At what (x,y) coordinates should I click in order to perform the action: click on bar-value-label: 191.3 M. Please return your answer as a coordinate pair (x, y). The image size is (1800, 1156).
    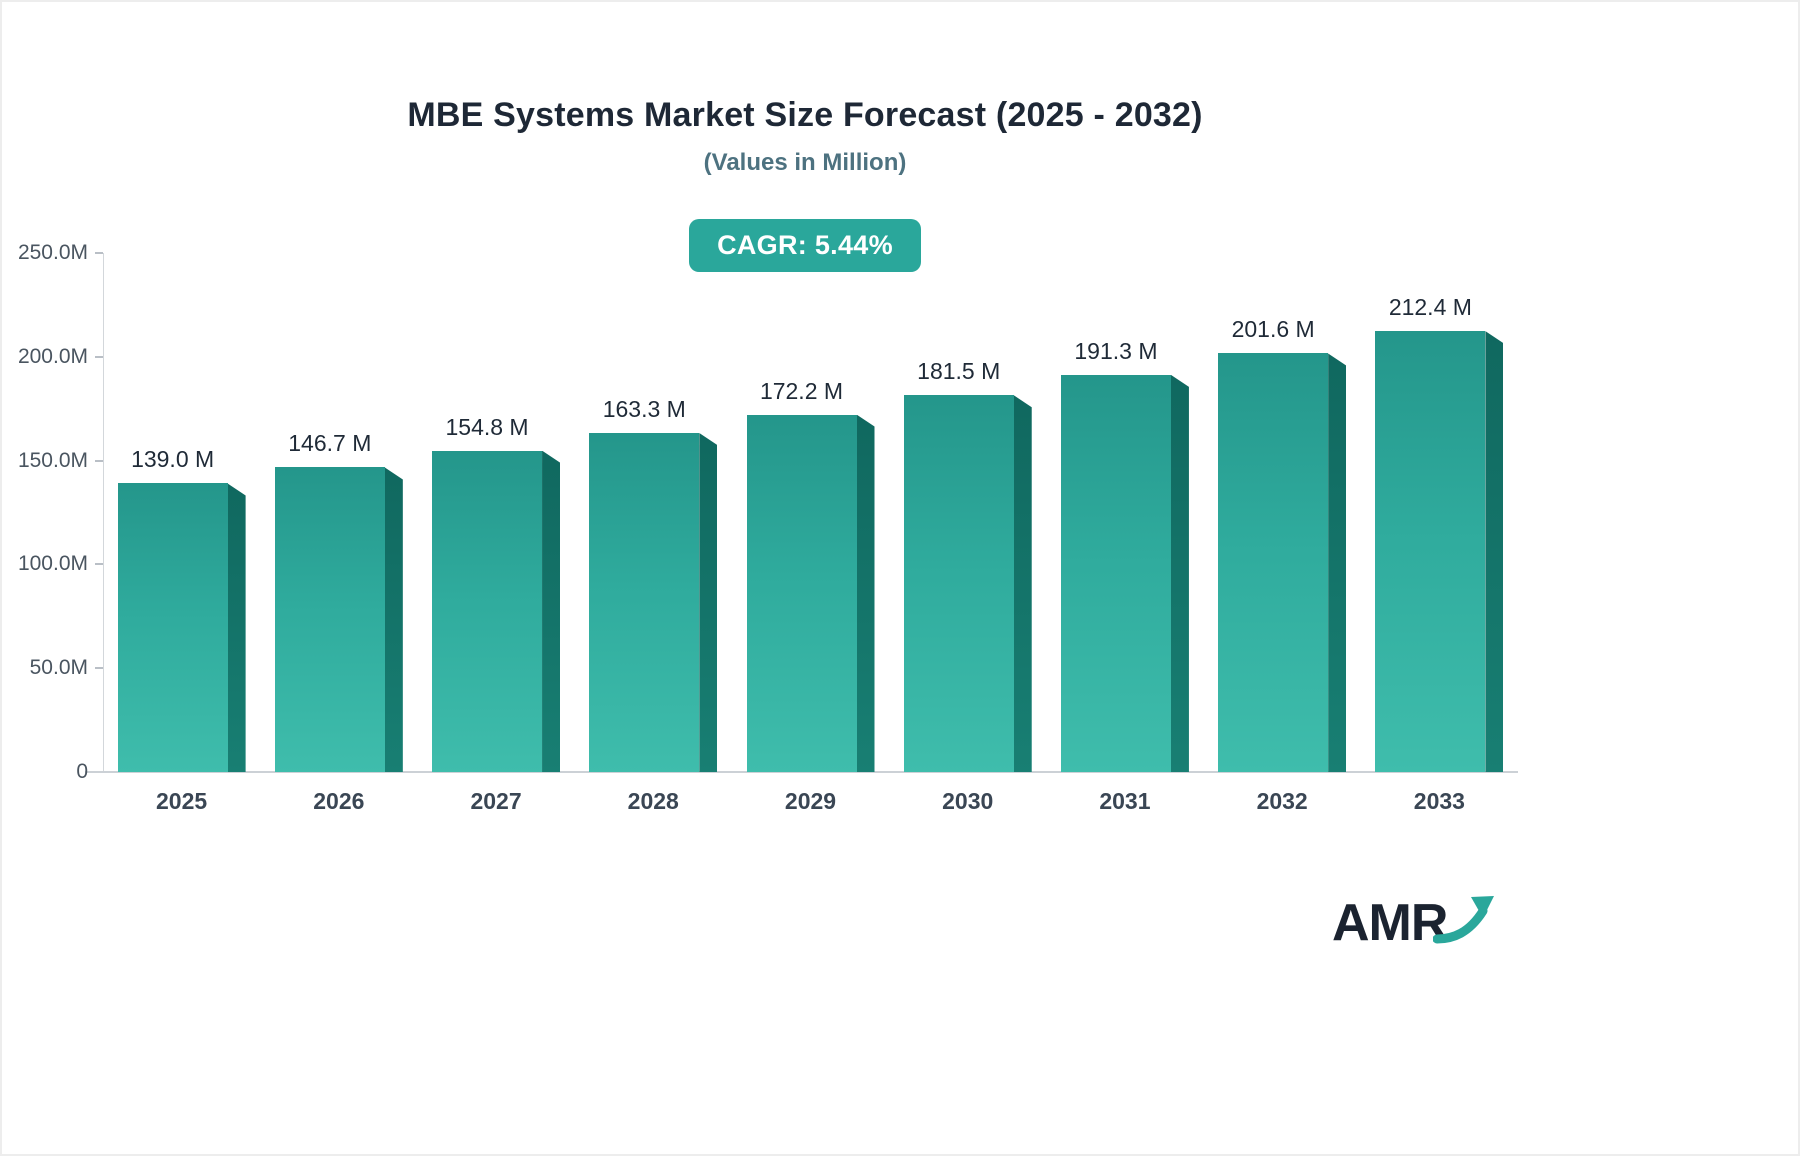
    Looking at the image, I should click on (1116, 350).